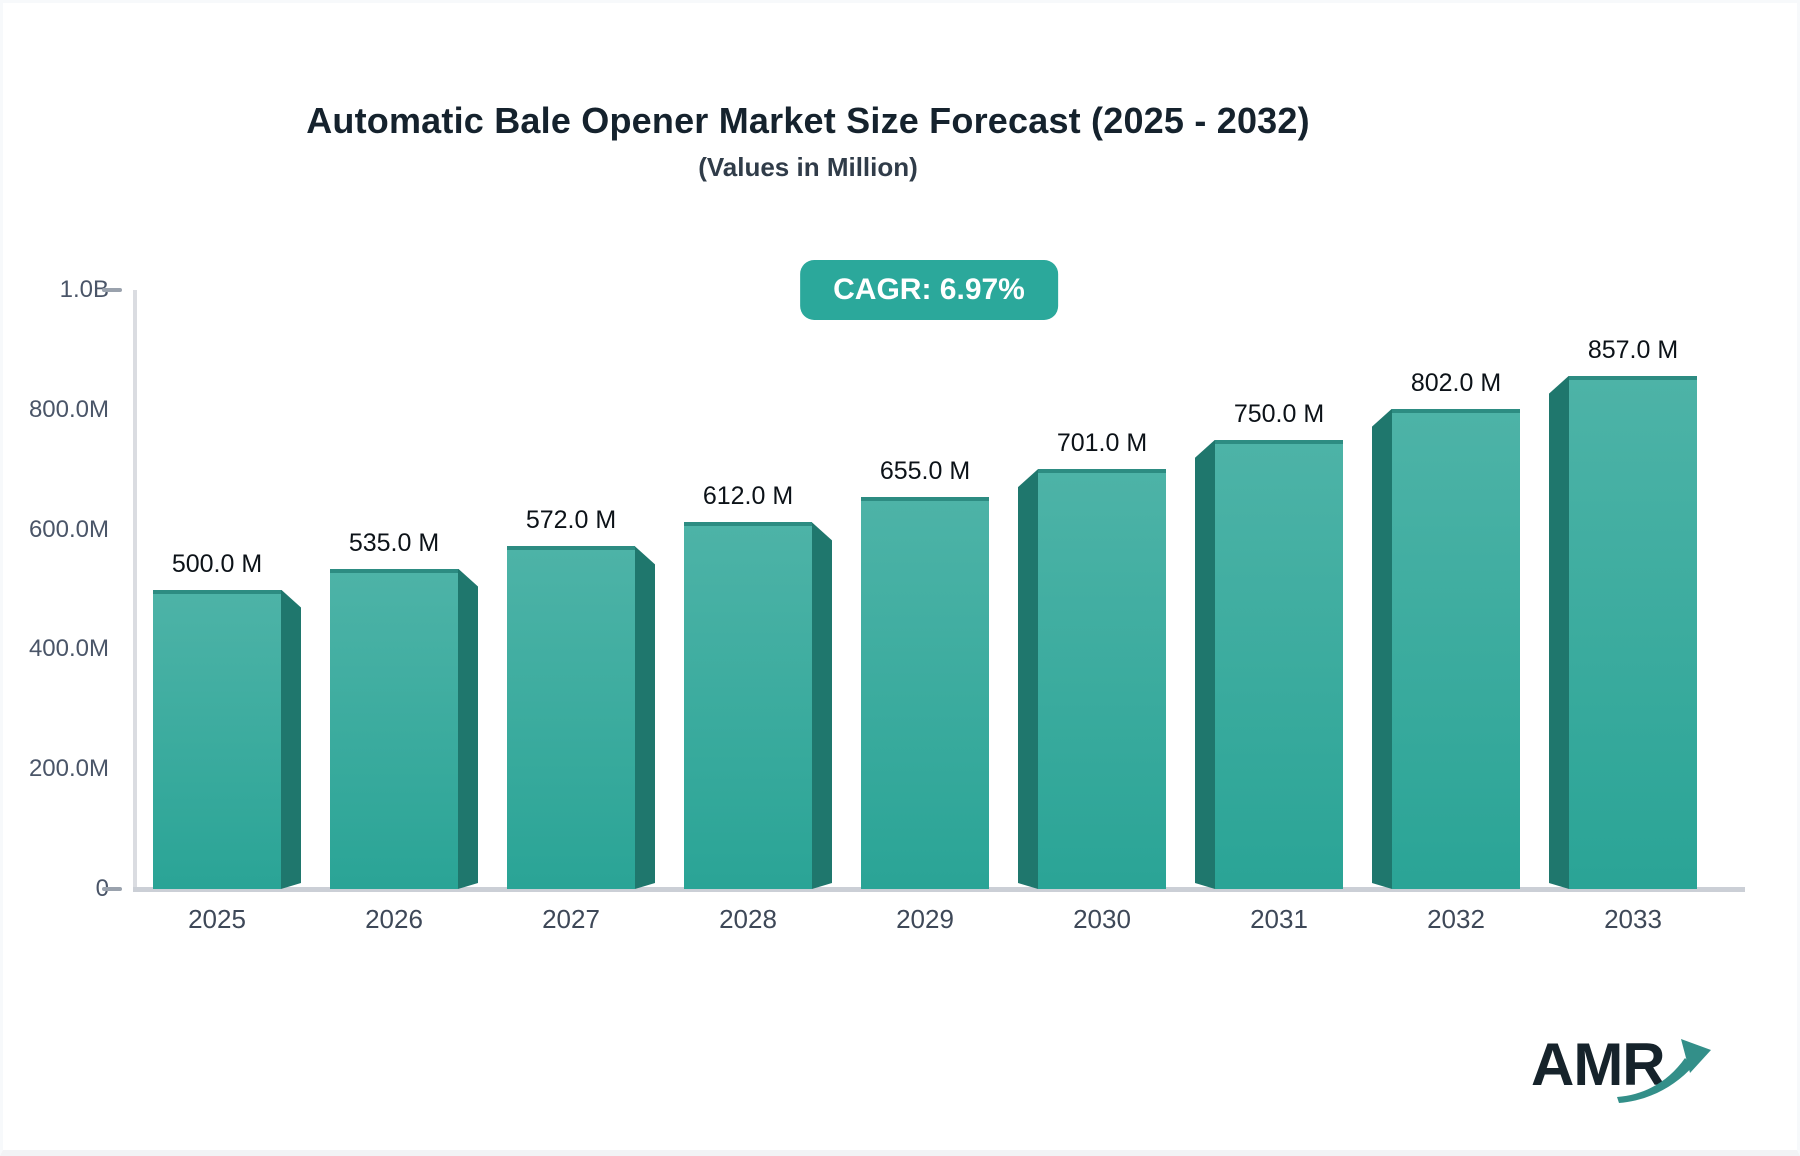  What do you see at coordinates (925, 470) in the screenshot?
I see `bar-value-label: 655.0 M` at bounding box center [925, 470].